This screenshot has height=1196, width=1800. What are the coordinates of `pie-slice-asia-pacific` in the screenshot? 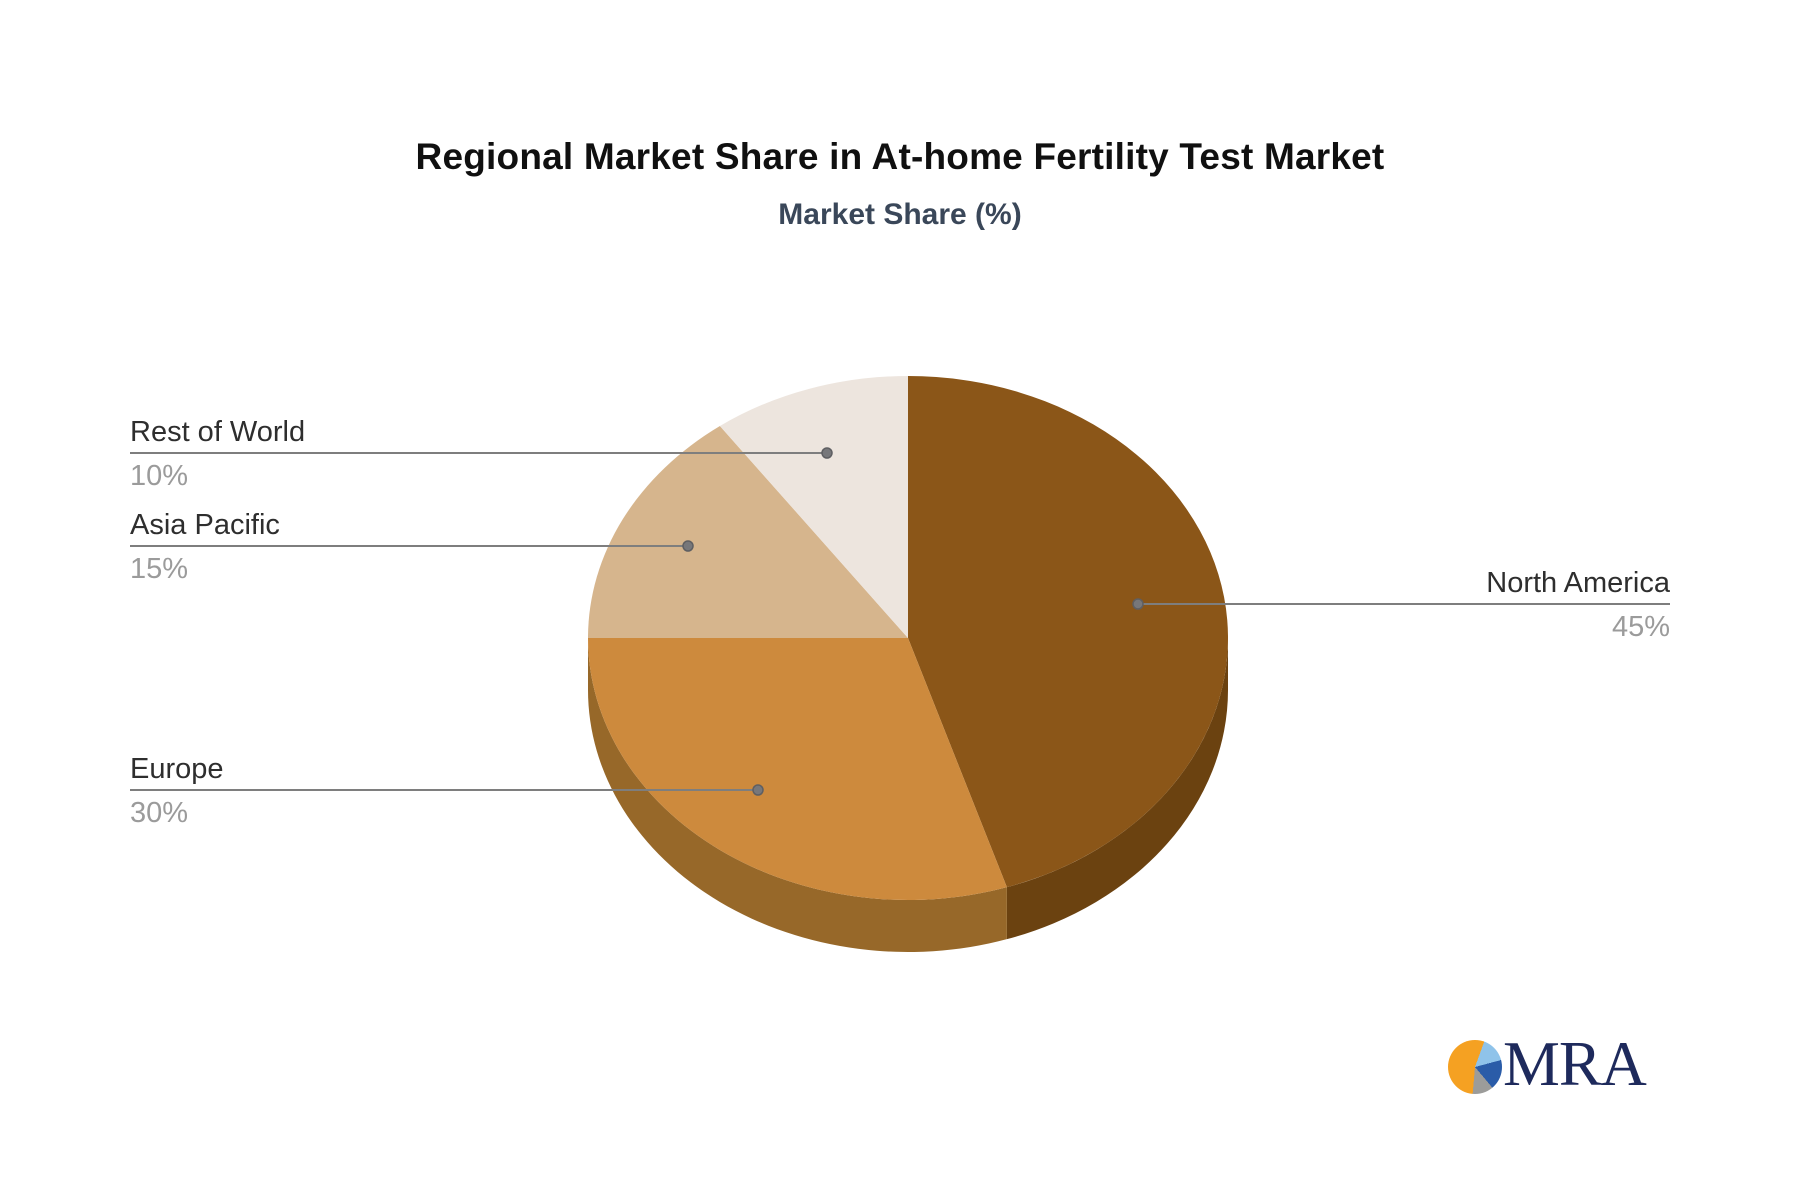 It's located at (748, 532).